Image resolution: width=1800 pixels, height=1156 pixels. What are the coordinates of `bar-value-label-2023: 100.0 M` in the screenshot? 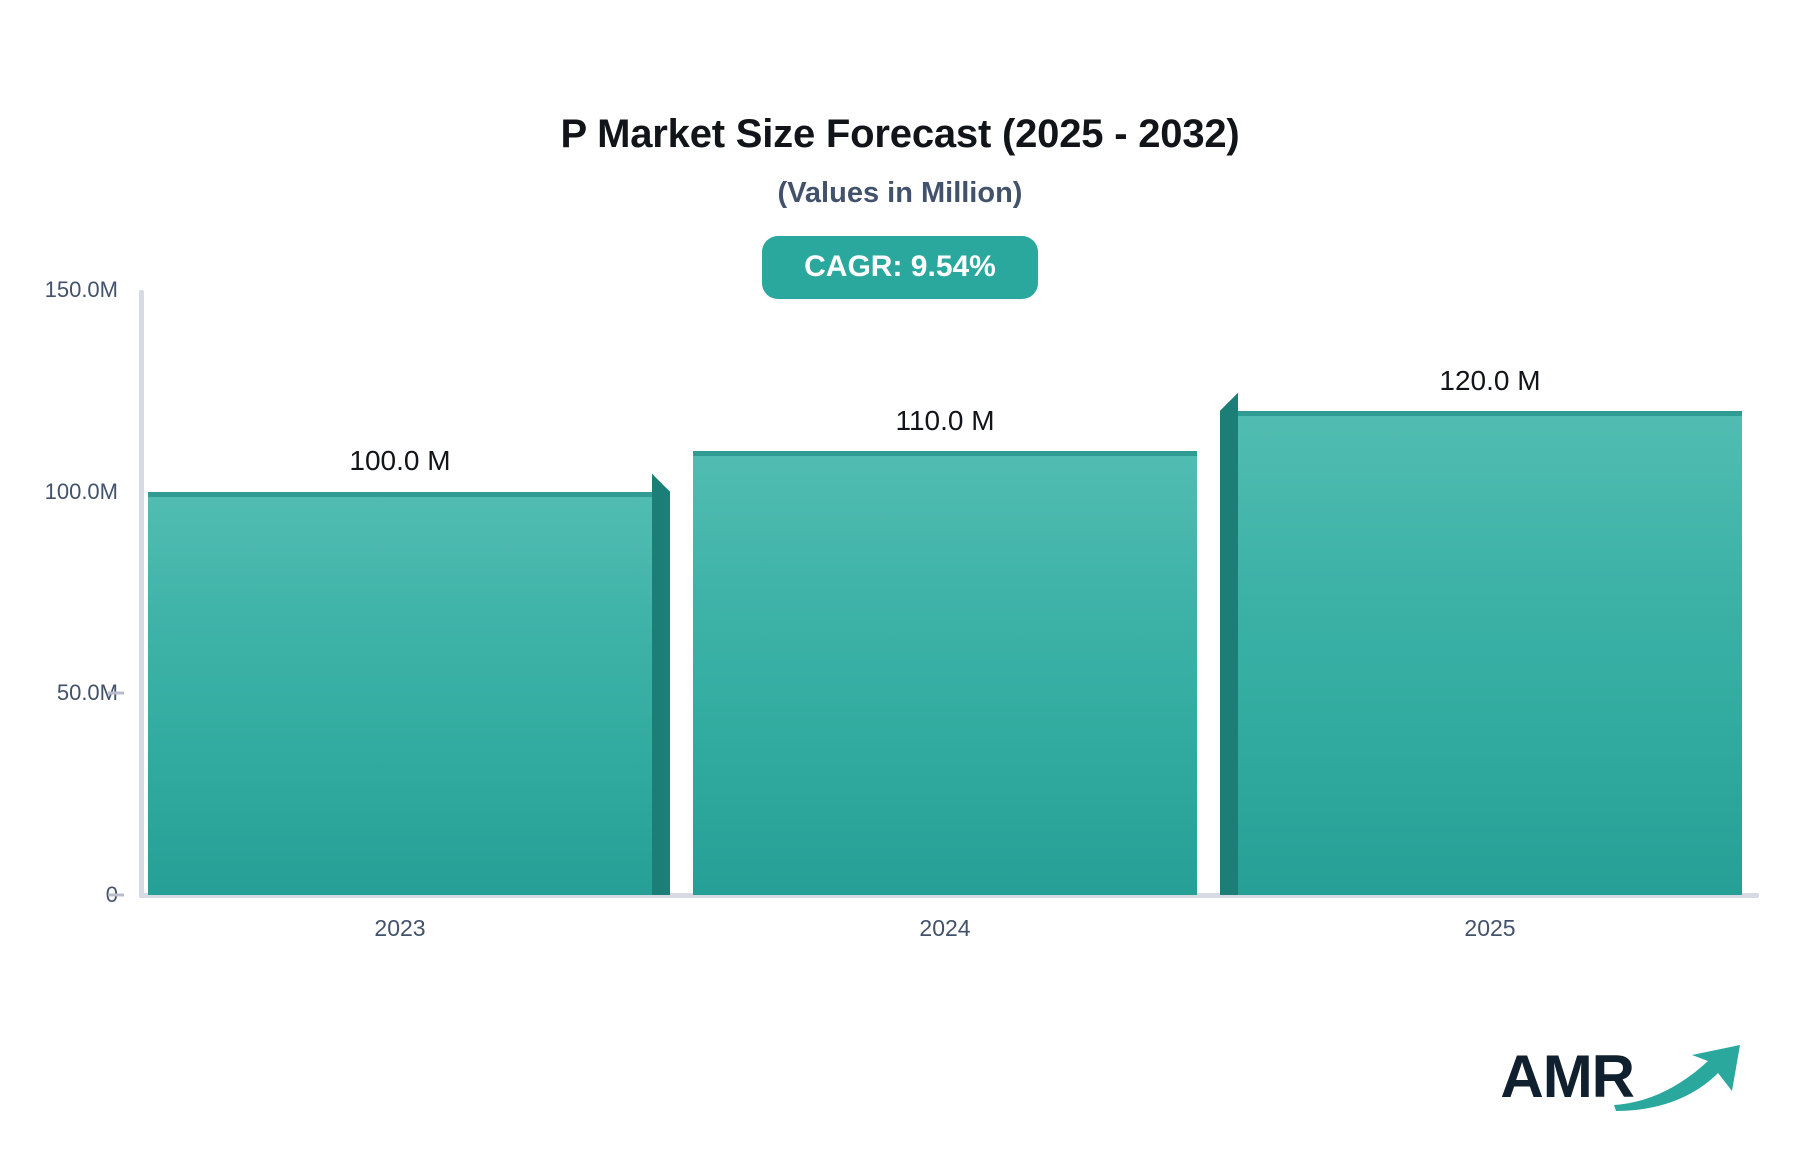 It's located at (400, 460).